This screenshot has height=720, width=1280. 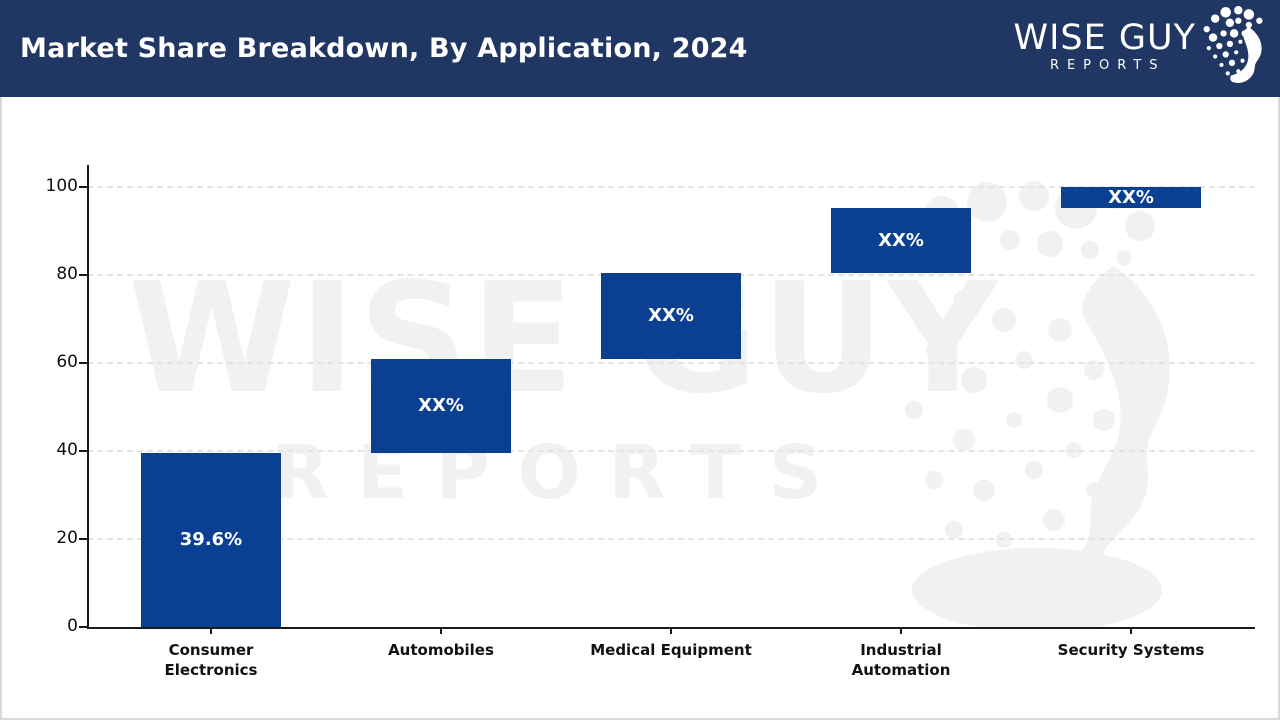 What do you see at coordinates (671, 650) in the screenshot?
I see `x-category-label: Medical Equipment` at bounding box center [671, 650].